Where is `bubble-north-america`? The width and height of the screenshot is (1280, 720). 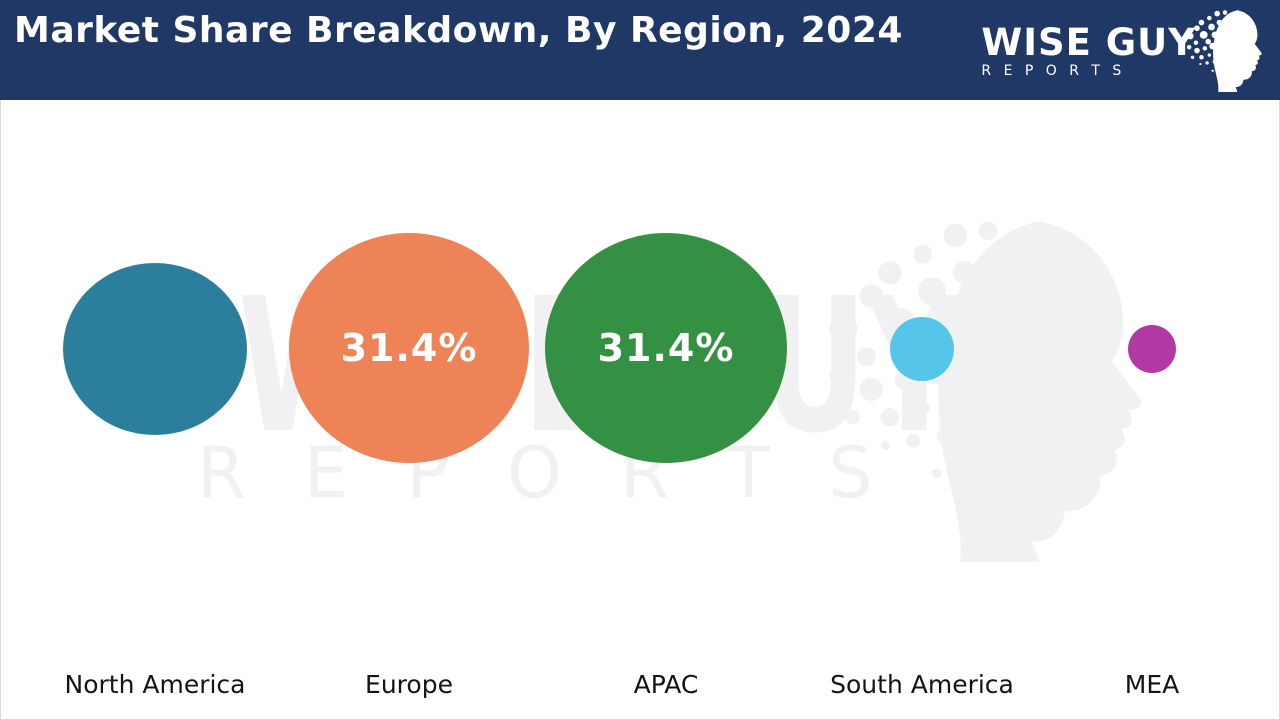
bubble-north-america is located at coordinates (155, 349).